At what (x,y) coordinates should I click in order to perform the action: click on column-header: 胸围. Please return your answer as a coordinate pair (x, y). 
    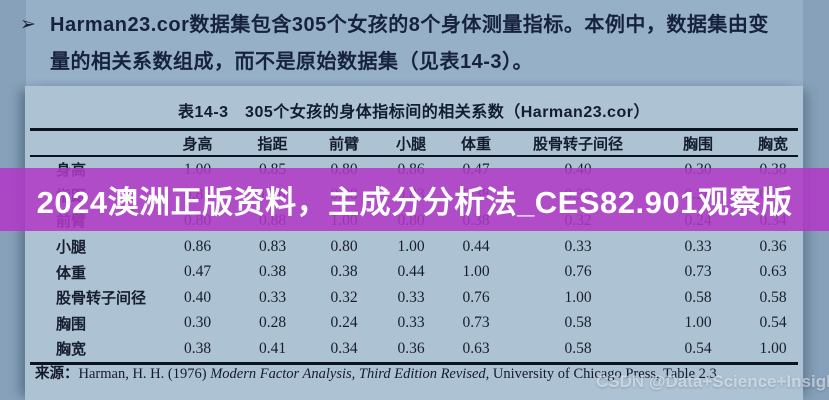
    Looking at the image, I should click on (697, 144).